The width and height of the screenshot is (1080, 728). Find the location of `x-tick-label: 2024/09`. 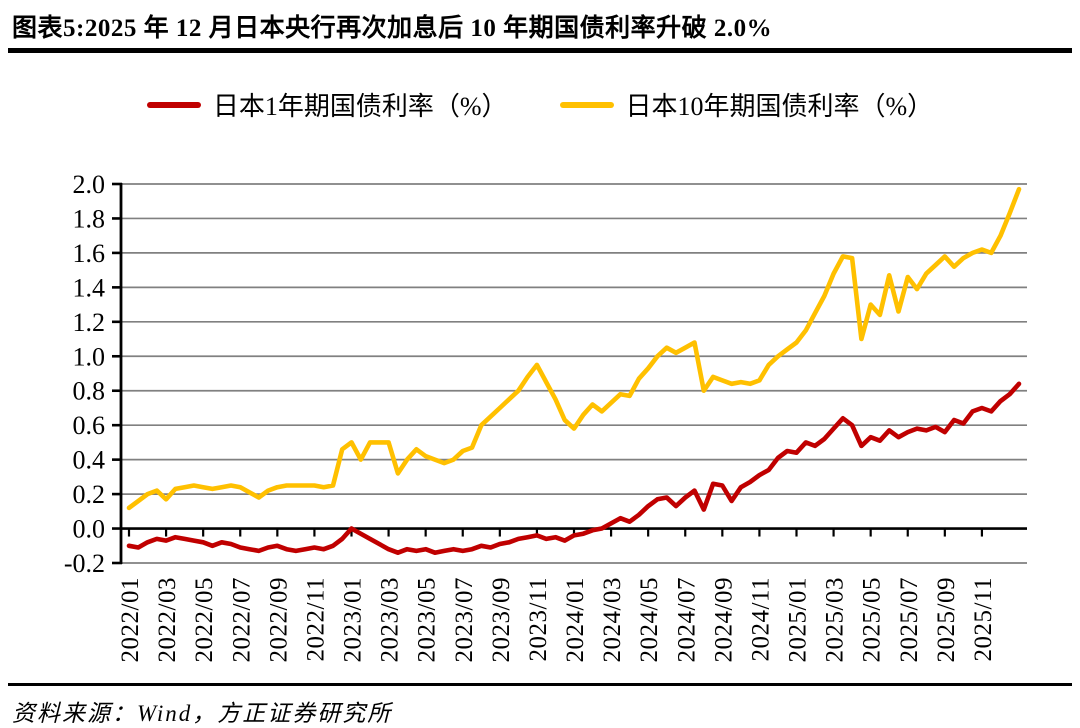

x-tick-label: 2024/09 is located at coordinates (723, 619).